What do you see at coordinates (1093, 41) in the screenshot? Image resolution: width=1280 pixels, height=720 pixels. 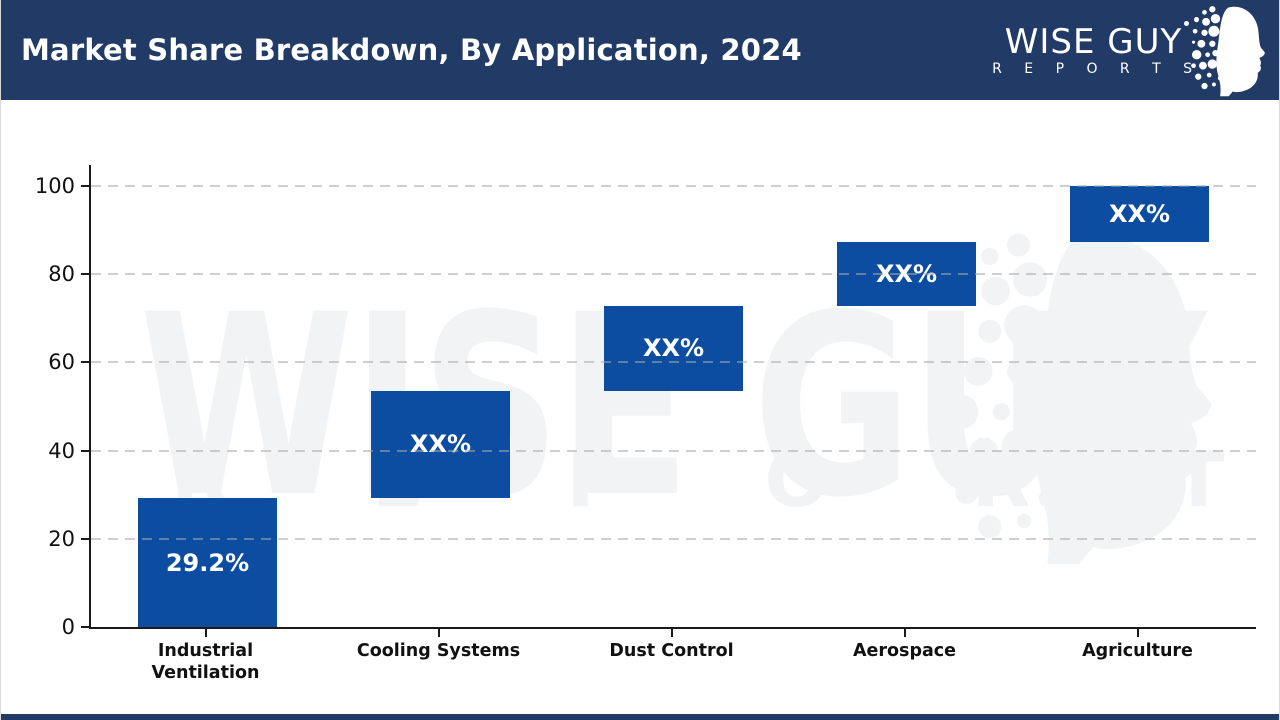 I see `brand-name: WISE GUY` at bounding box center [1093, 41].